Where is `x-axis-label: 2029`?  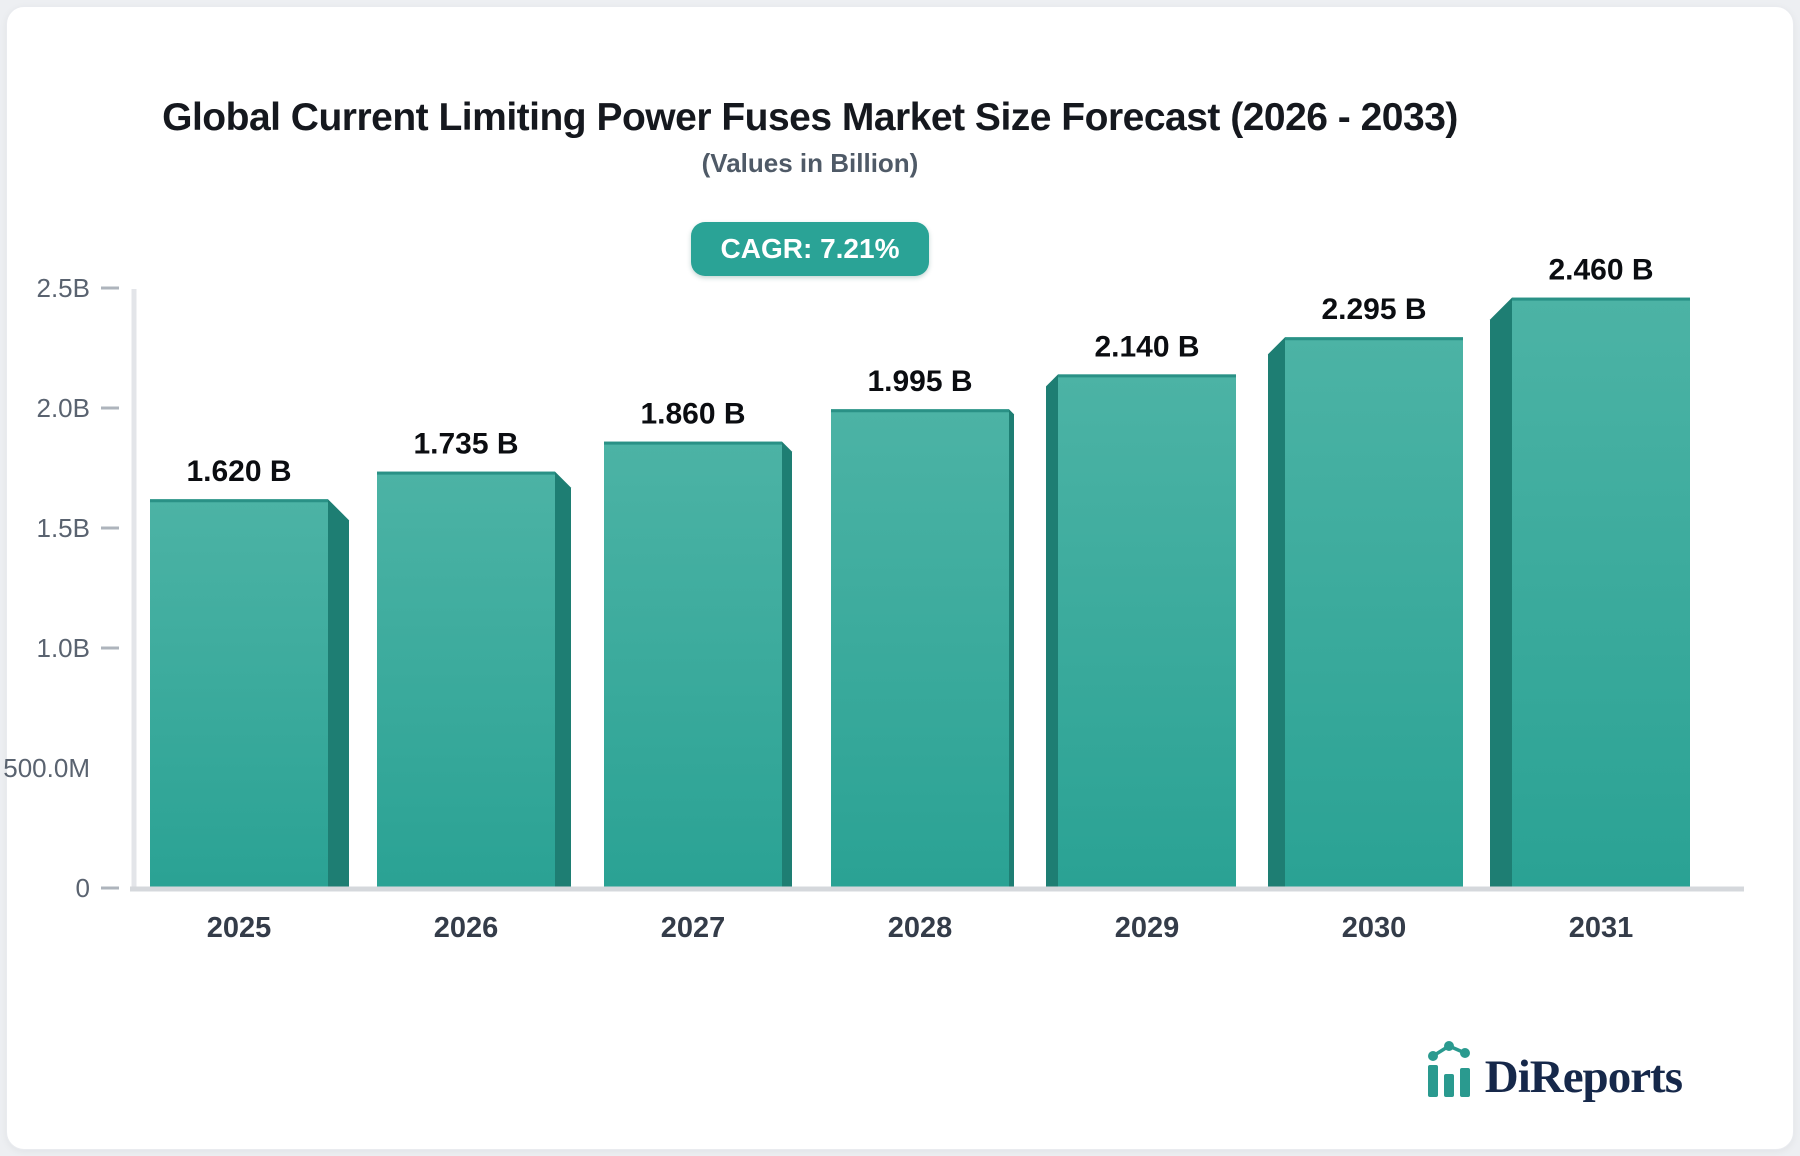 x-axis-label: 2029 is located at coordinates (1147, 928).